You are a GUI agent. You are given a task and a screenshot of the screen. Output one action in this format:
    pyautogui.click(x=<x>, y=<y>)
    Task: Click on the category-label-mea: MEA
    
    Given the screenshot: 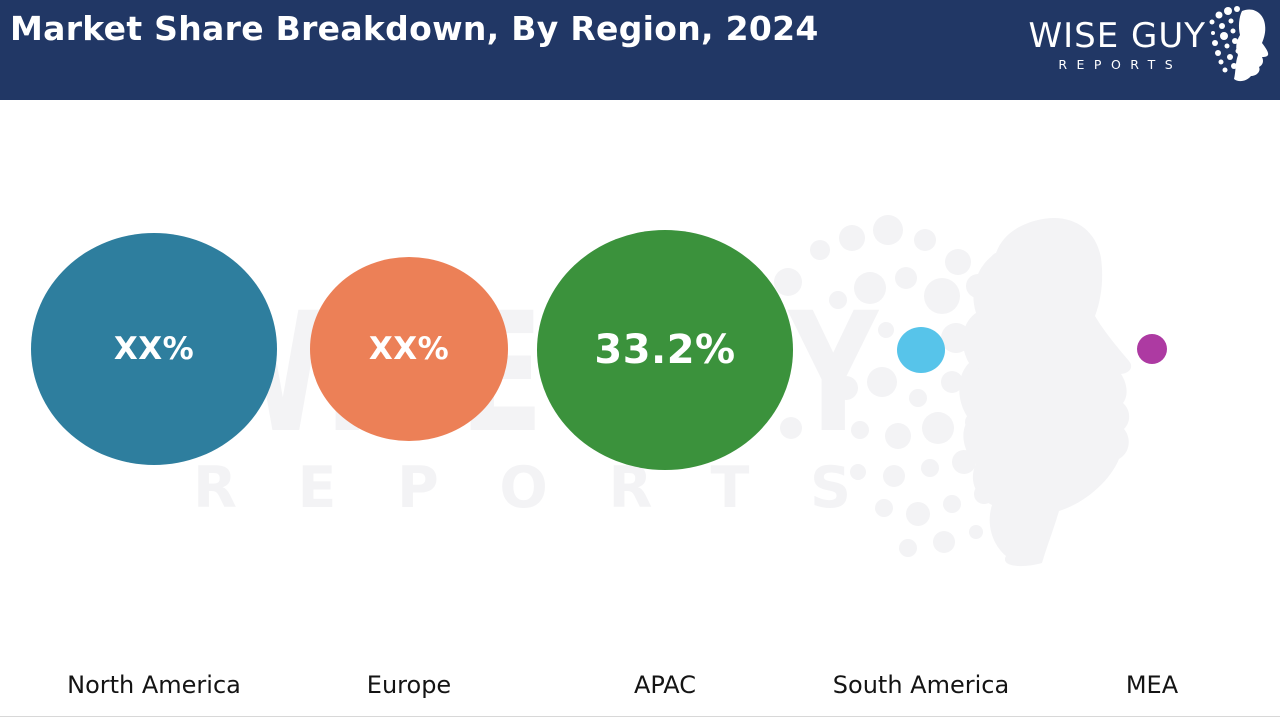 What is the action you would take?
    pyautogui.click(x=1152, y=685)
    